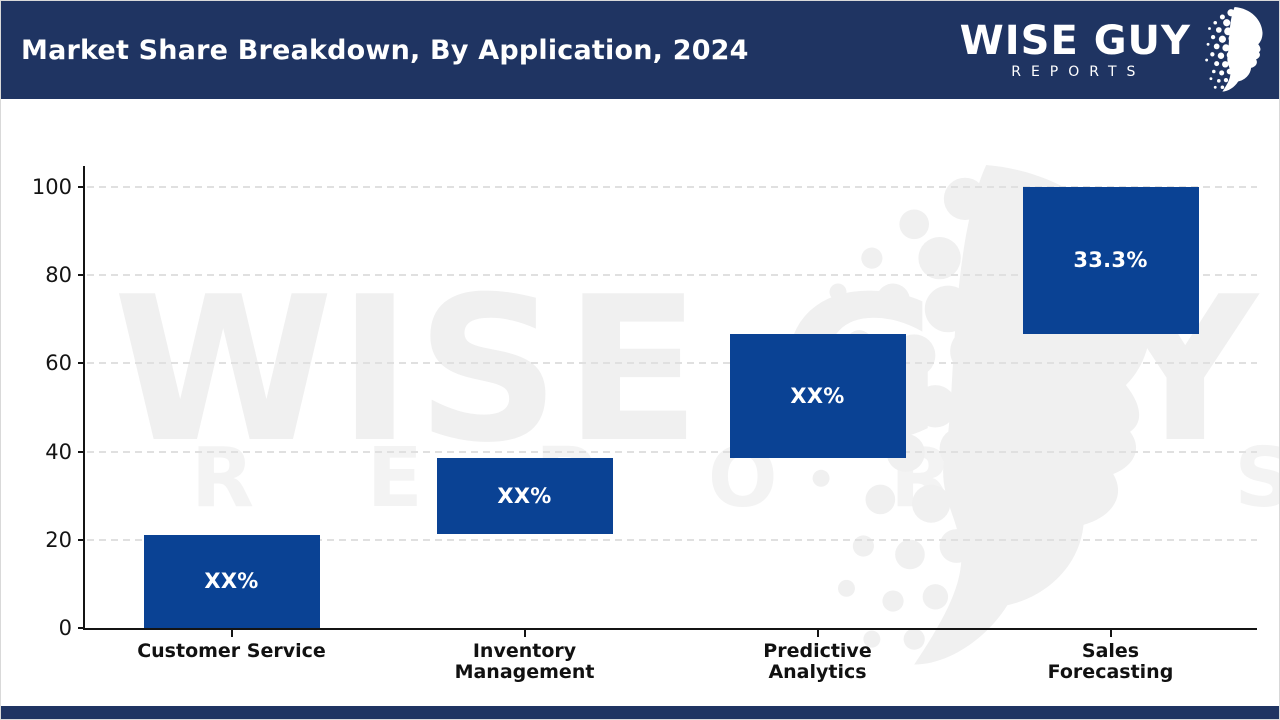 This screenshot has width=1280, height=720. Describe the element at coordinates (65, 628) in the screenshot. I see `y-axis-tick-label: 0` at that location.